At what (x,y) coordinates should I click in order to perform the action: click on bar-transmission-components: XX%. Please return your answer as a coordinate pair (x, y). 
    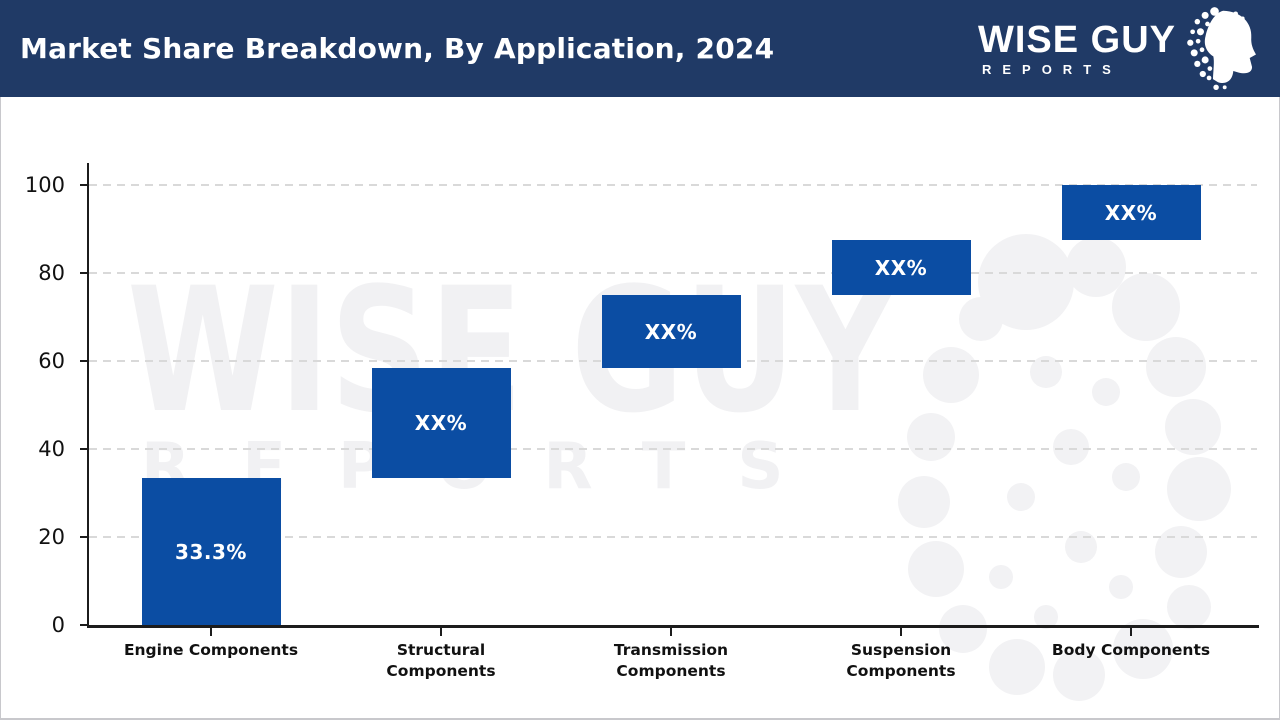
    Looking at the image, I should click on (671, 332).